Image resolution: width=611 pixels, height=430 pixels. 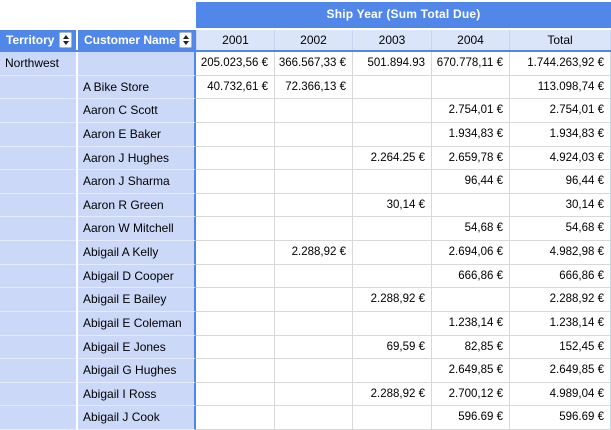 What do you see at coordinates (560, 205) in the screenshot?
I see `total-value-cell: 30,14 €` at bounding box center [560, 205].